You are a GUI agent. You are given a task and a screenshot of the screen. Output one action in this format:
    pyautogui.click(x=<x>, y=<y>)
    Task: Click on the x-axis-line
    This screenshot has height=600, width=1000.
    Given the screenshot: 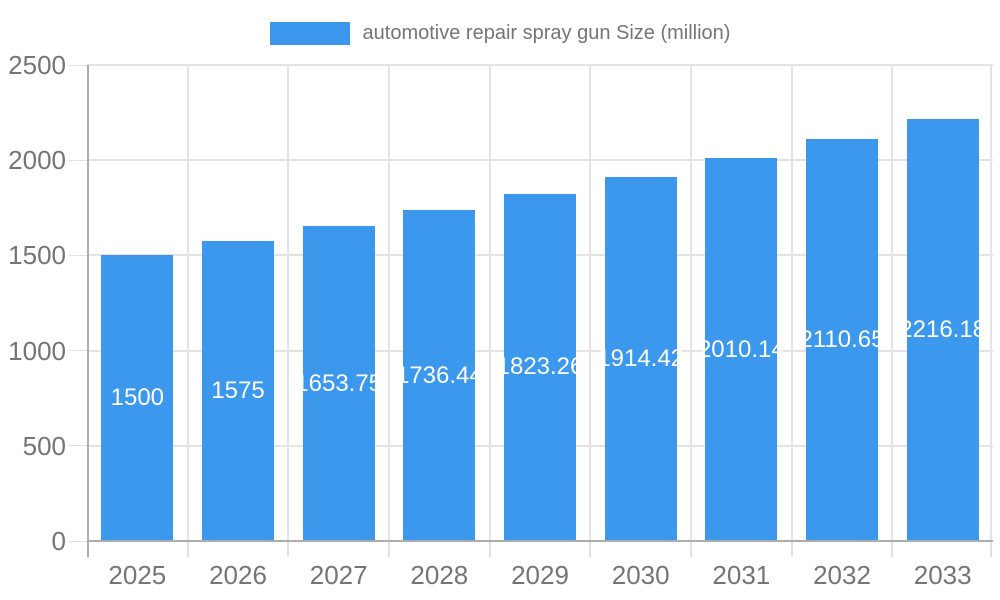 What is the action you would take?
    pyautogui.click(x=540, y=541)
    